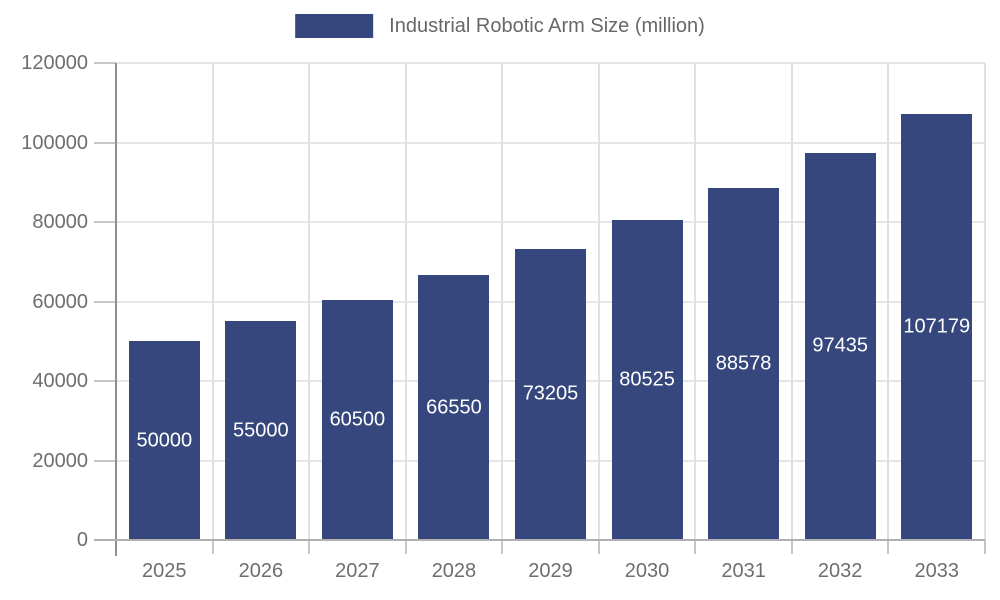 This screenshot has height=600, width=1000. What do you see at coordinates (647, 571) in the screenshot?
I see `x-axis-tick-label: 2030` at bounding box center [647, 571].